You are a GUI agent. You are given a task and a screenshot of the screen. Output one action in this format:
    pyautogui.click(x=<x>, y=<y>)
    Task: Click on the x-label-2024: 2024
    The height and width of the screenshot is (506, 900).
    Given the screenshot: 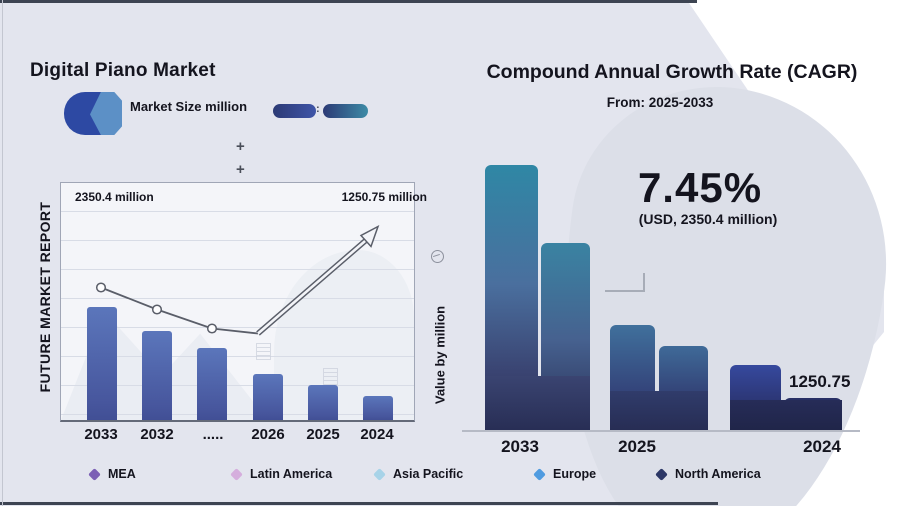 What is the action you would take?
    pyautogui.click(x=377, y=434)
    